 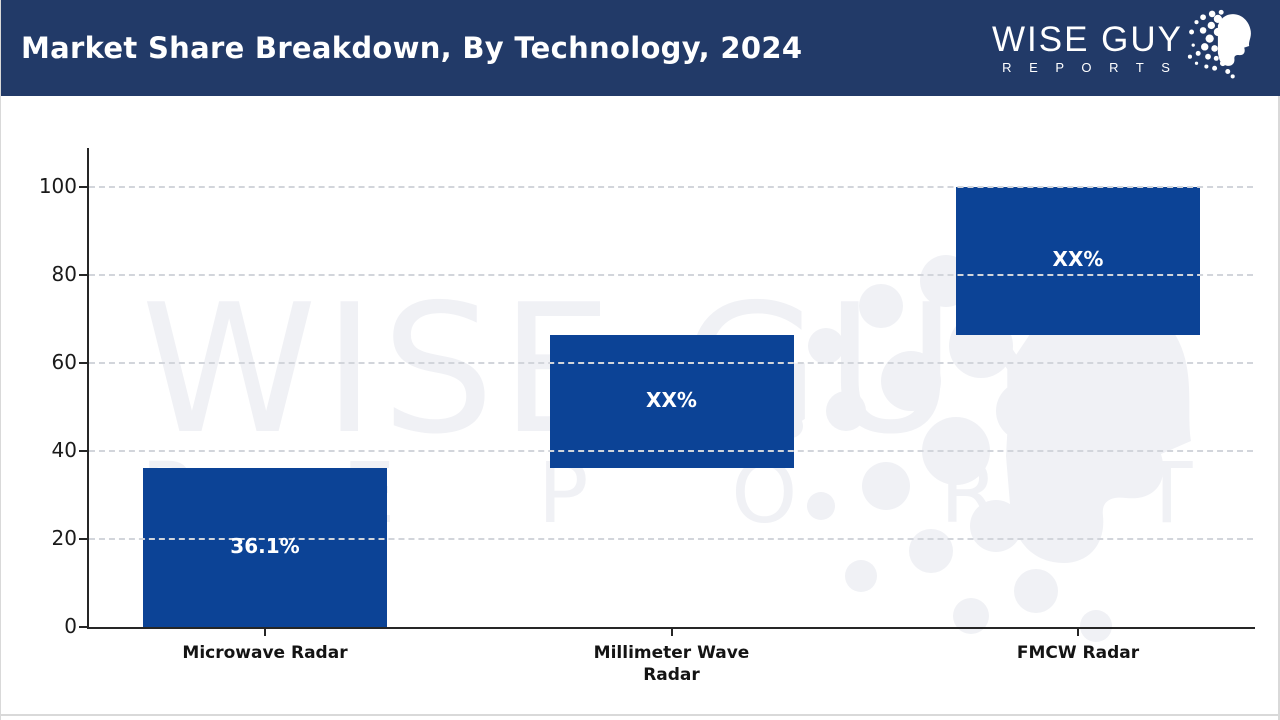 I want to click on y-axis-tick-label: 100, so click(x=57, y=186).